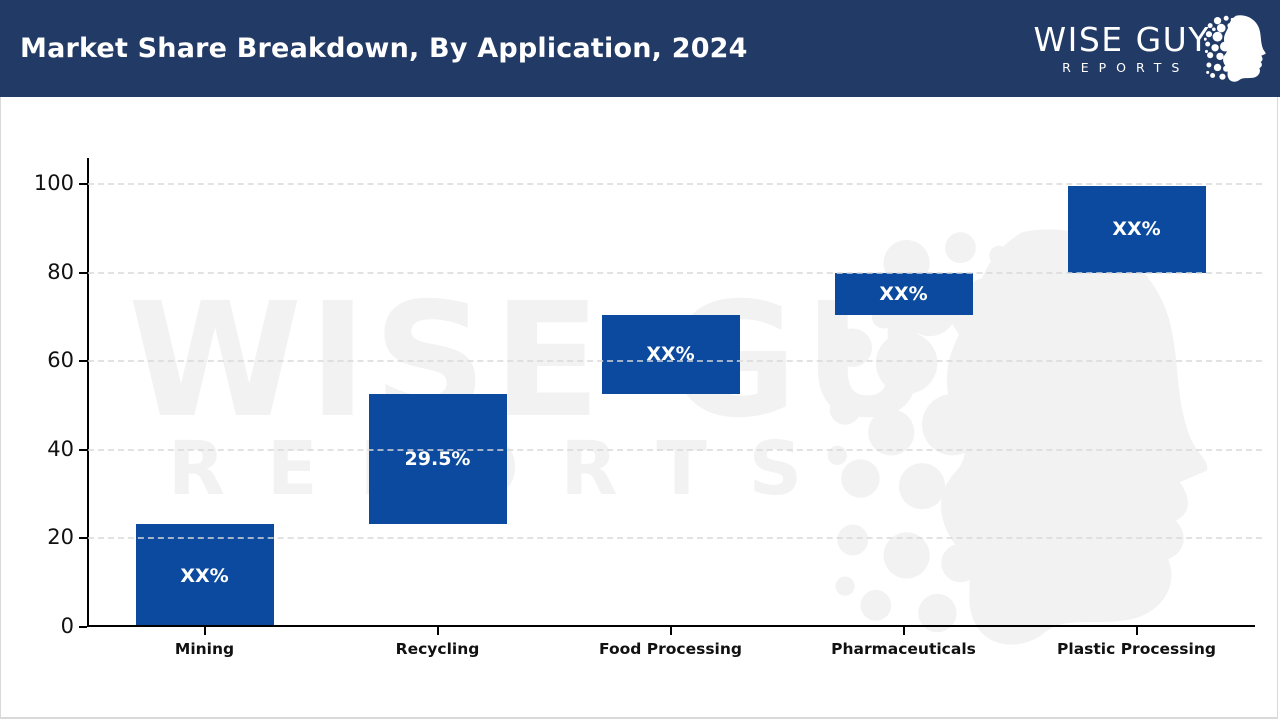 Image resolution: width=1280 pixels, height=720 pixels. What do you see at coordinates (670, 649) in the screenshot?
I see `x-tick-label: Food Processing` at bounding box center [670, 649].